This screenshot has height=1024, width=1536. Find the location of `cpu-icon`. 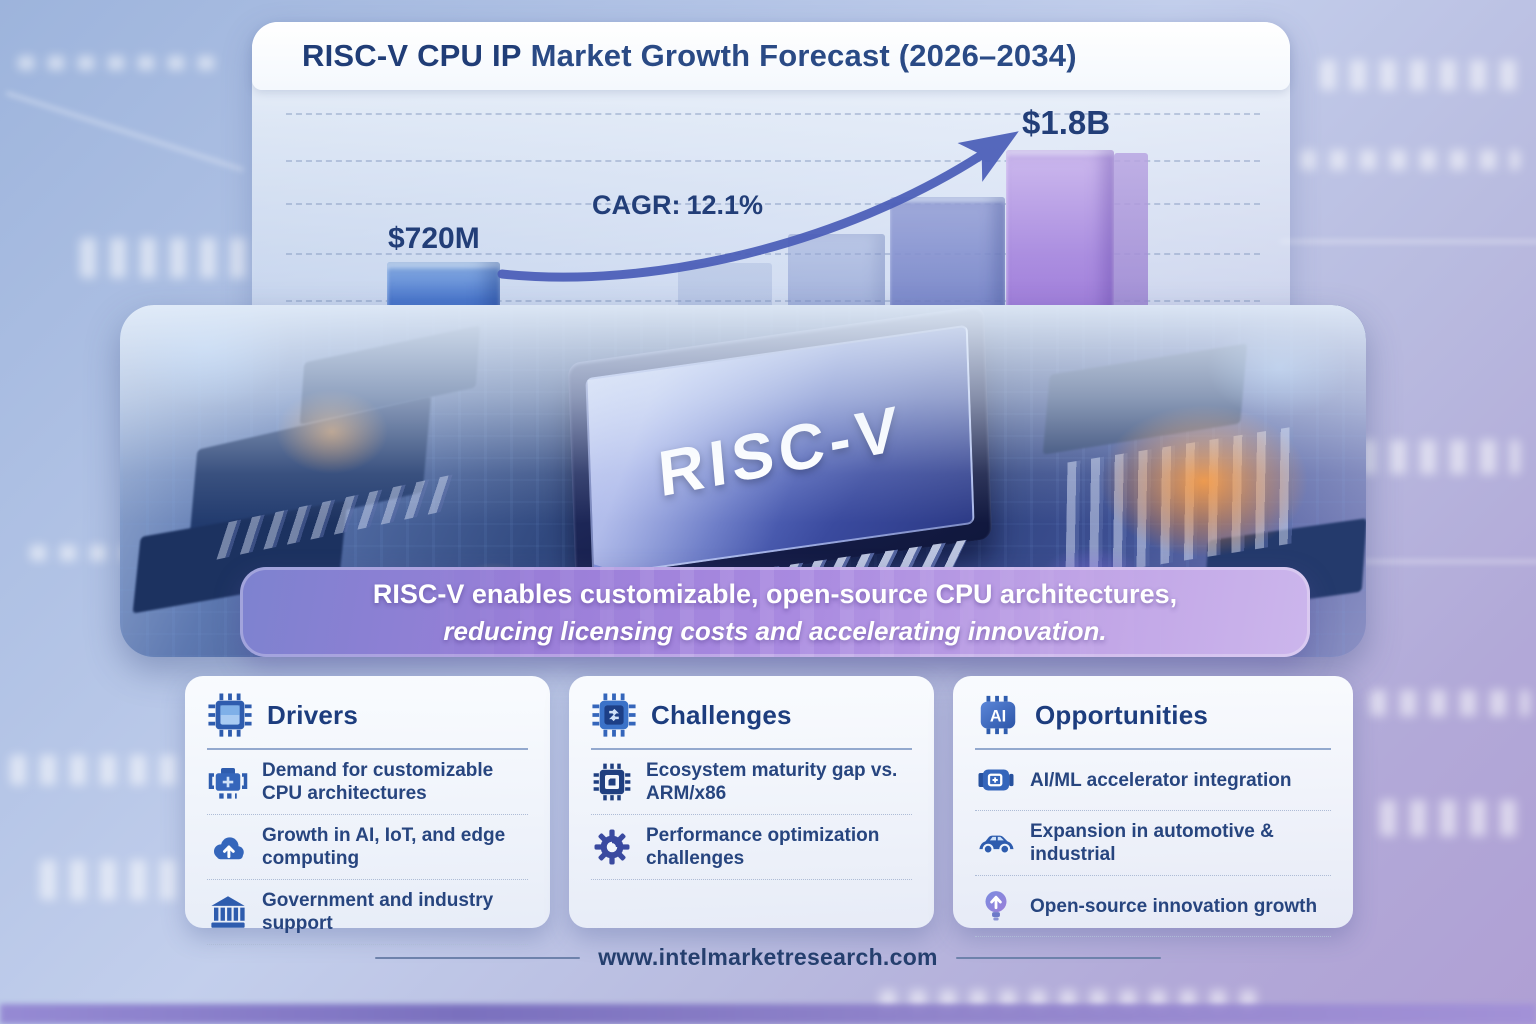

cpu-icon is located at coordinates (230, 715).